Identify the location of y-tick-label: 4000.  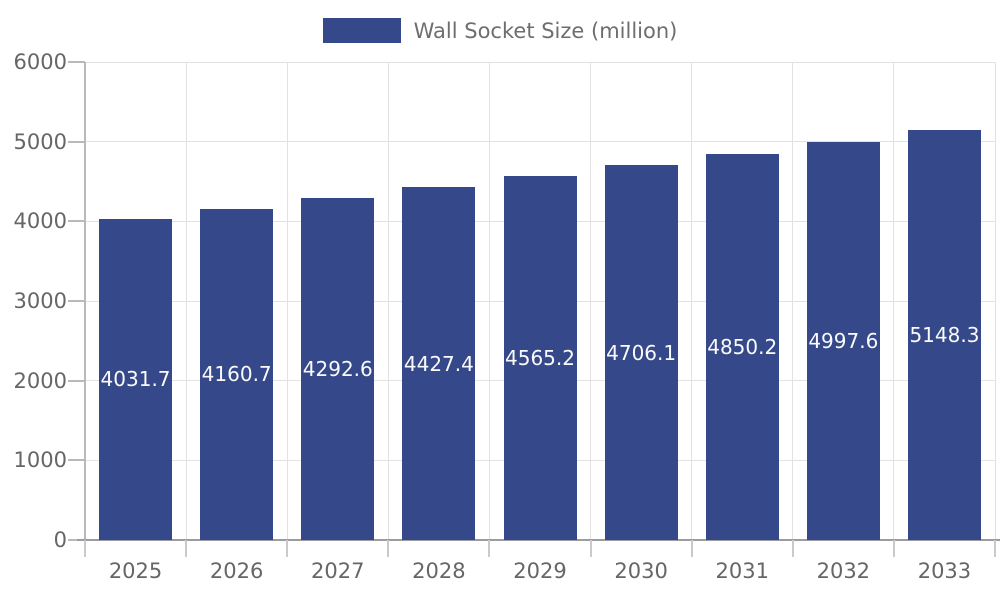
(40, 221).